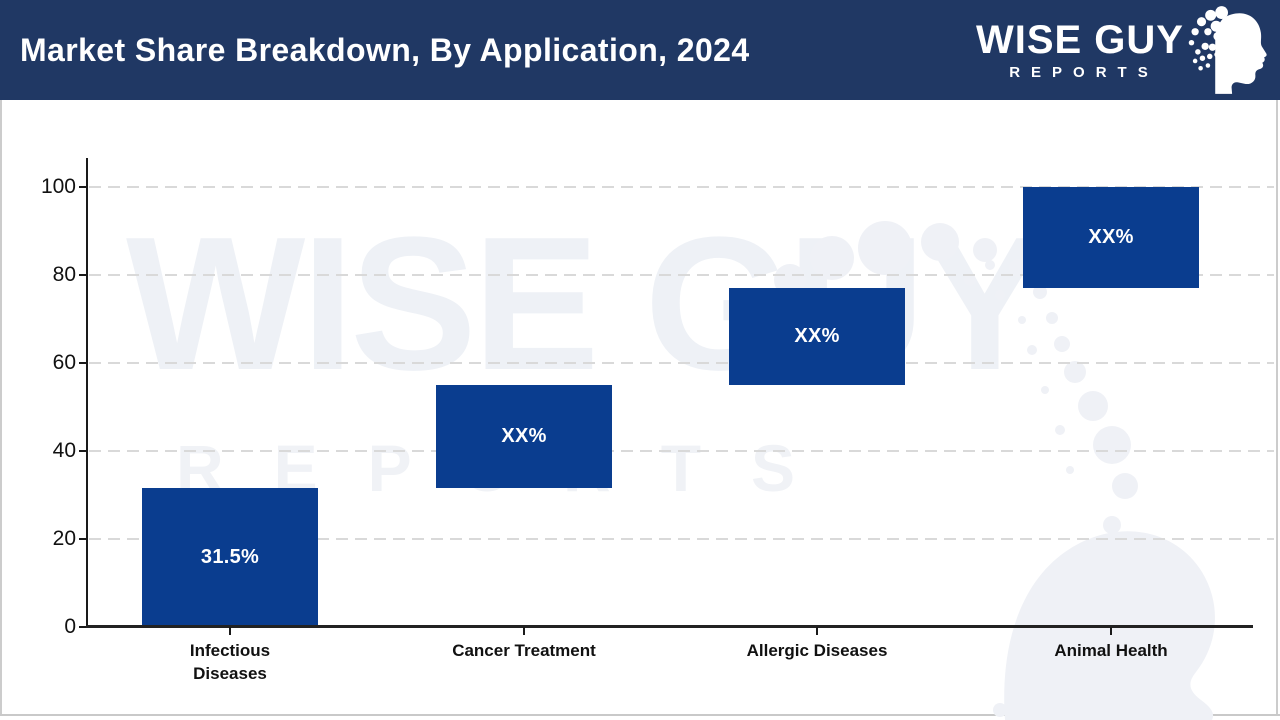 The width and height of the screenshot is (1280, 720). Describe the element at coordinates (1084, 72) in the screenshot. I see `logo-subtitle: REPORTS` at that location.